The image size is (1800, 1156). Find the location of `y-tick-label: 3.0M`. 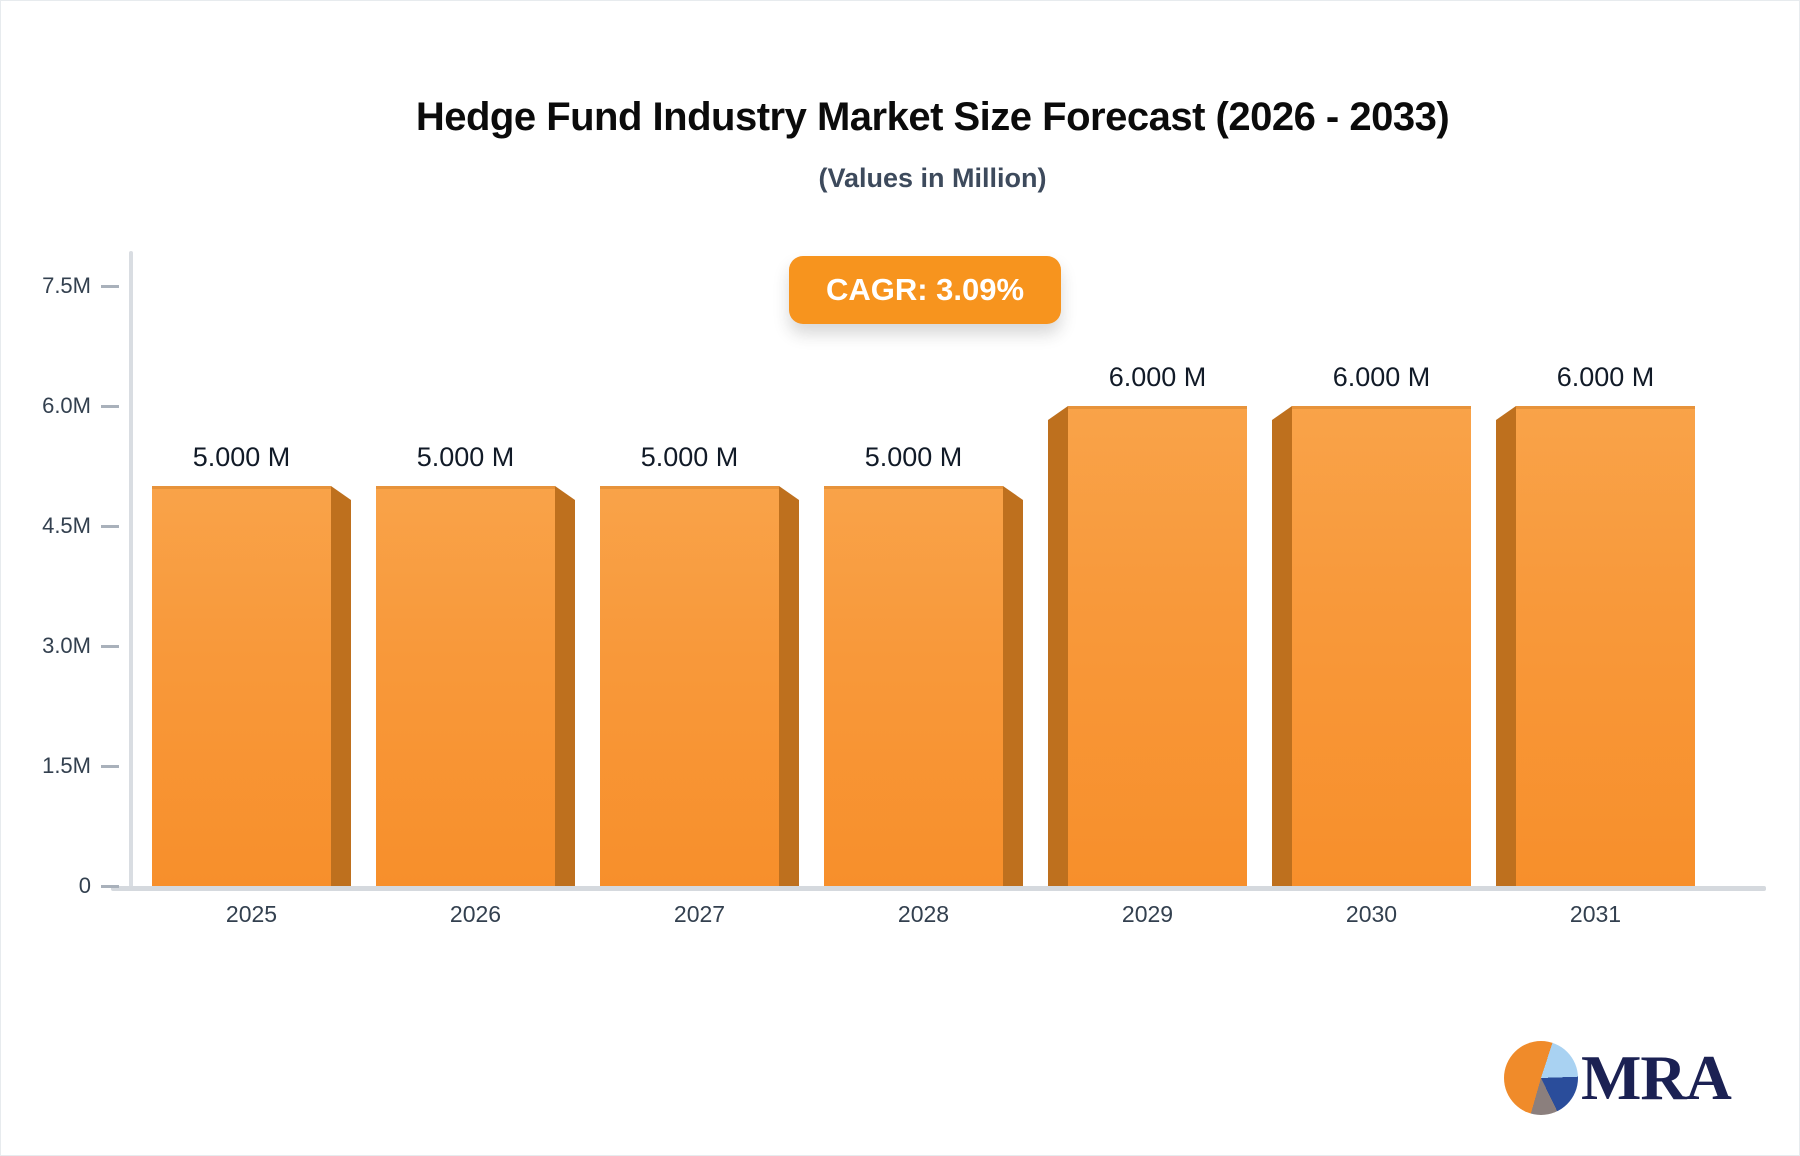

y-tick-label: 3.0M is located at coordinates (66, 645).